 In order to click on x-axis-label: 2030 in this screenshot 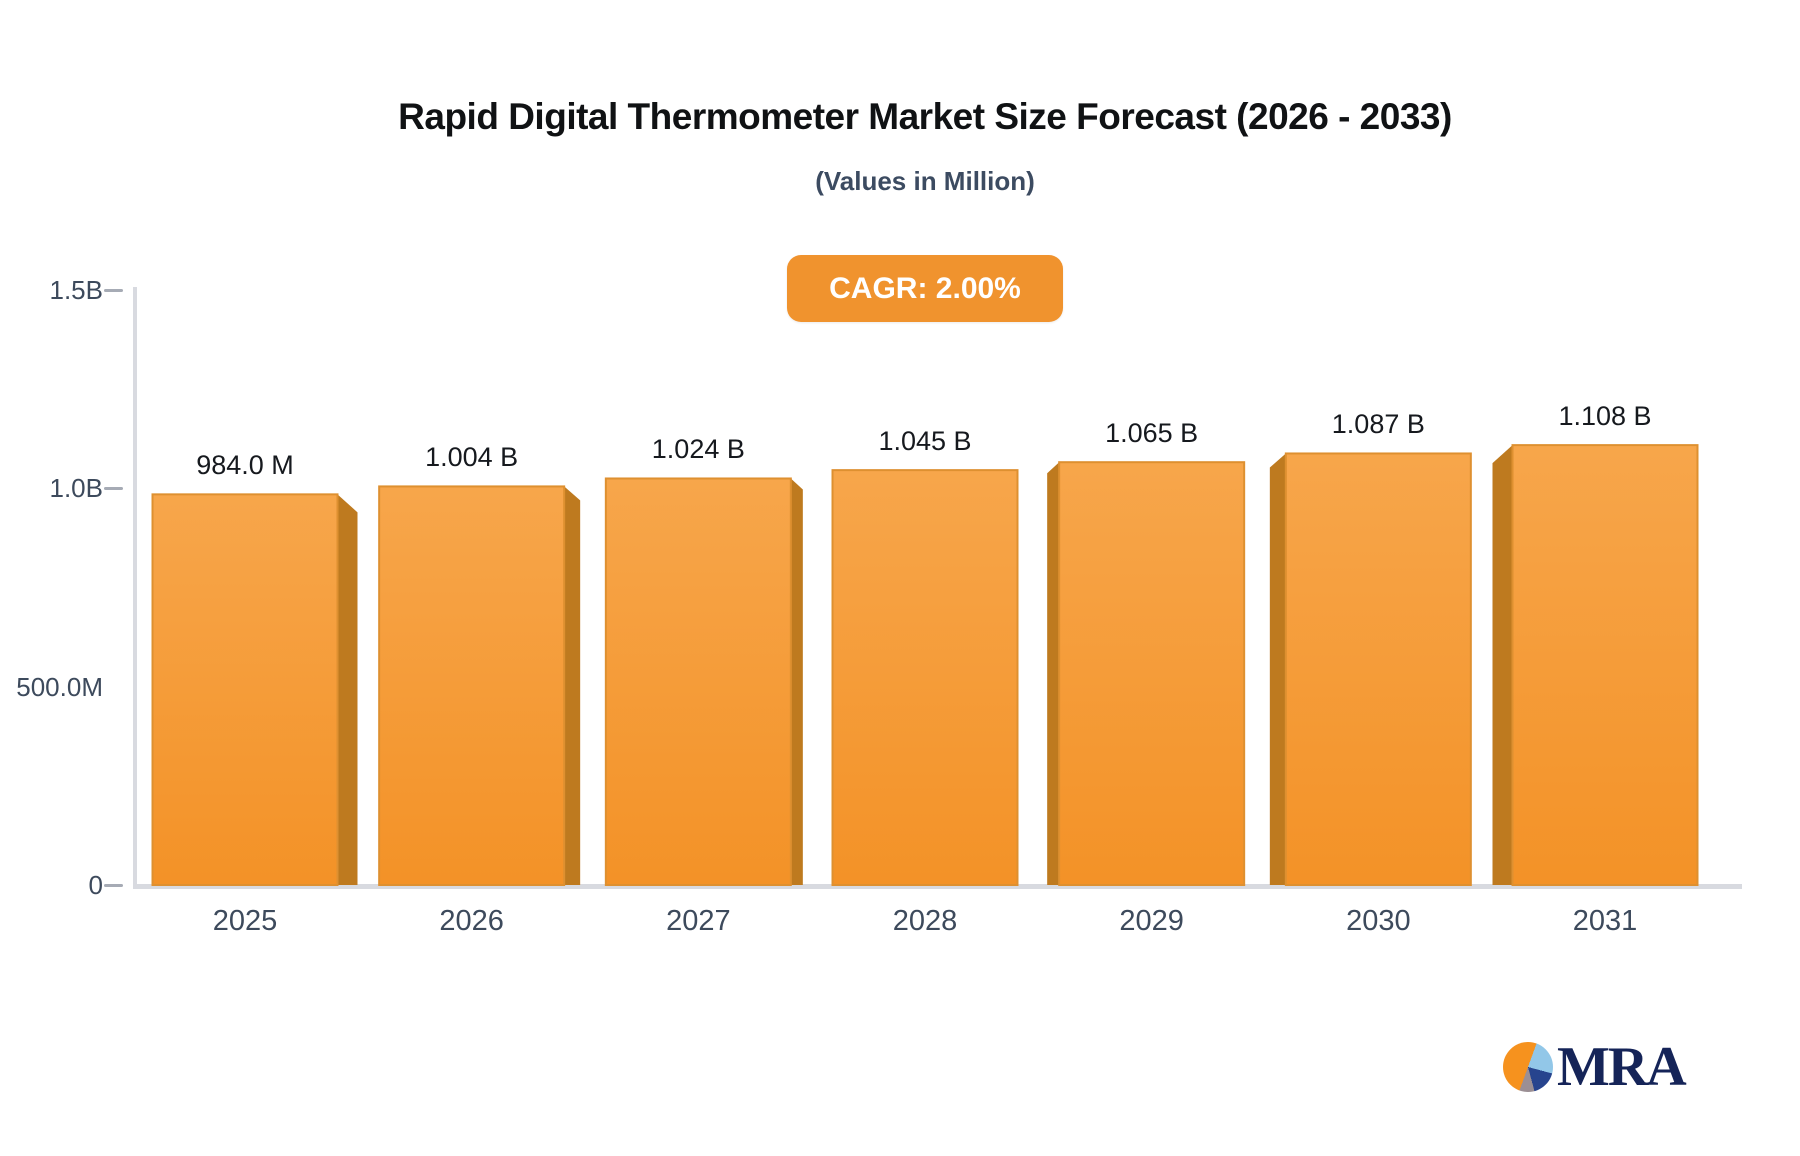, I will do `click(1378, 921)`.